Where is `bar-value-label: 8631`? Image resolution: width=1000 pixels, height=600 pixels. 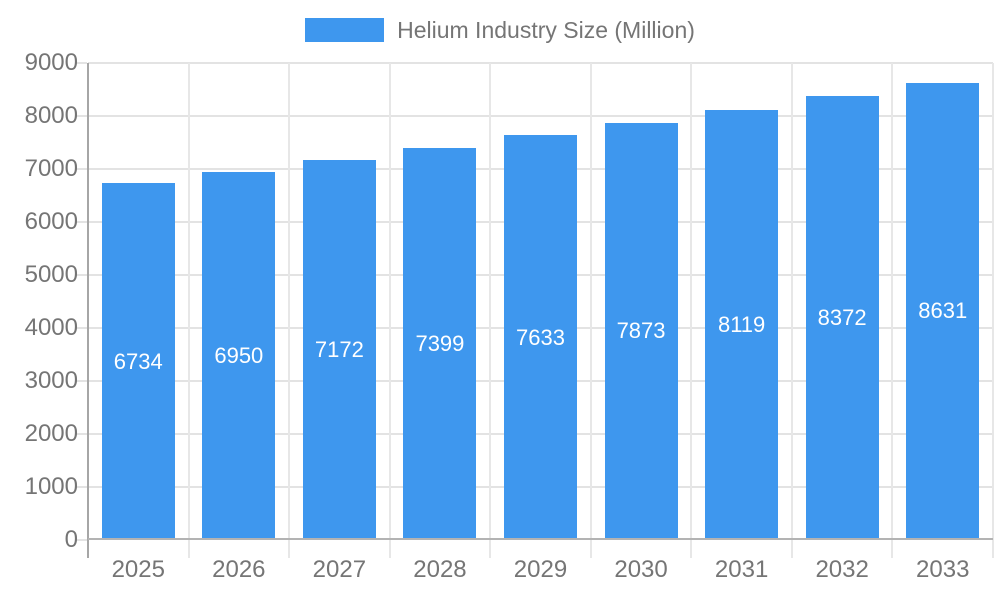 bar-value-label: 8631 is located at coordinates (943, 311).